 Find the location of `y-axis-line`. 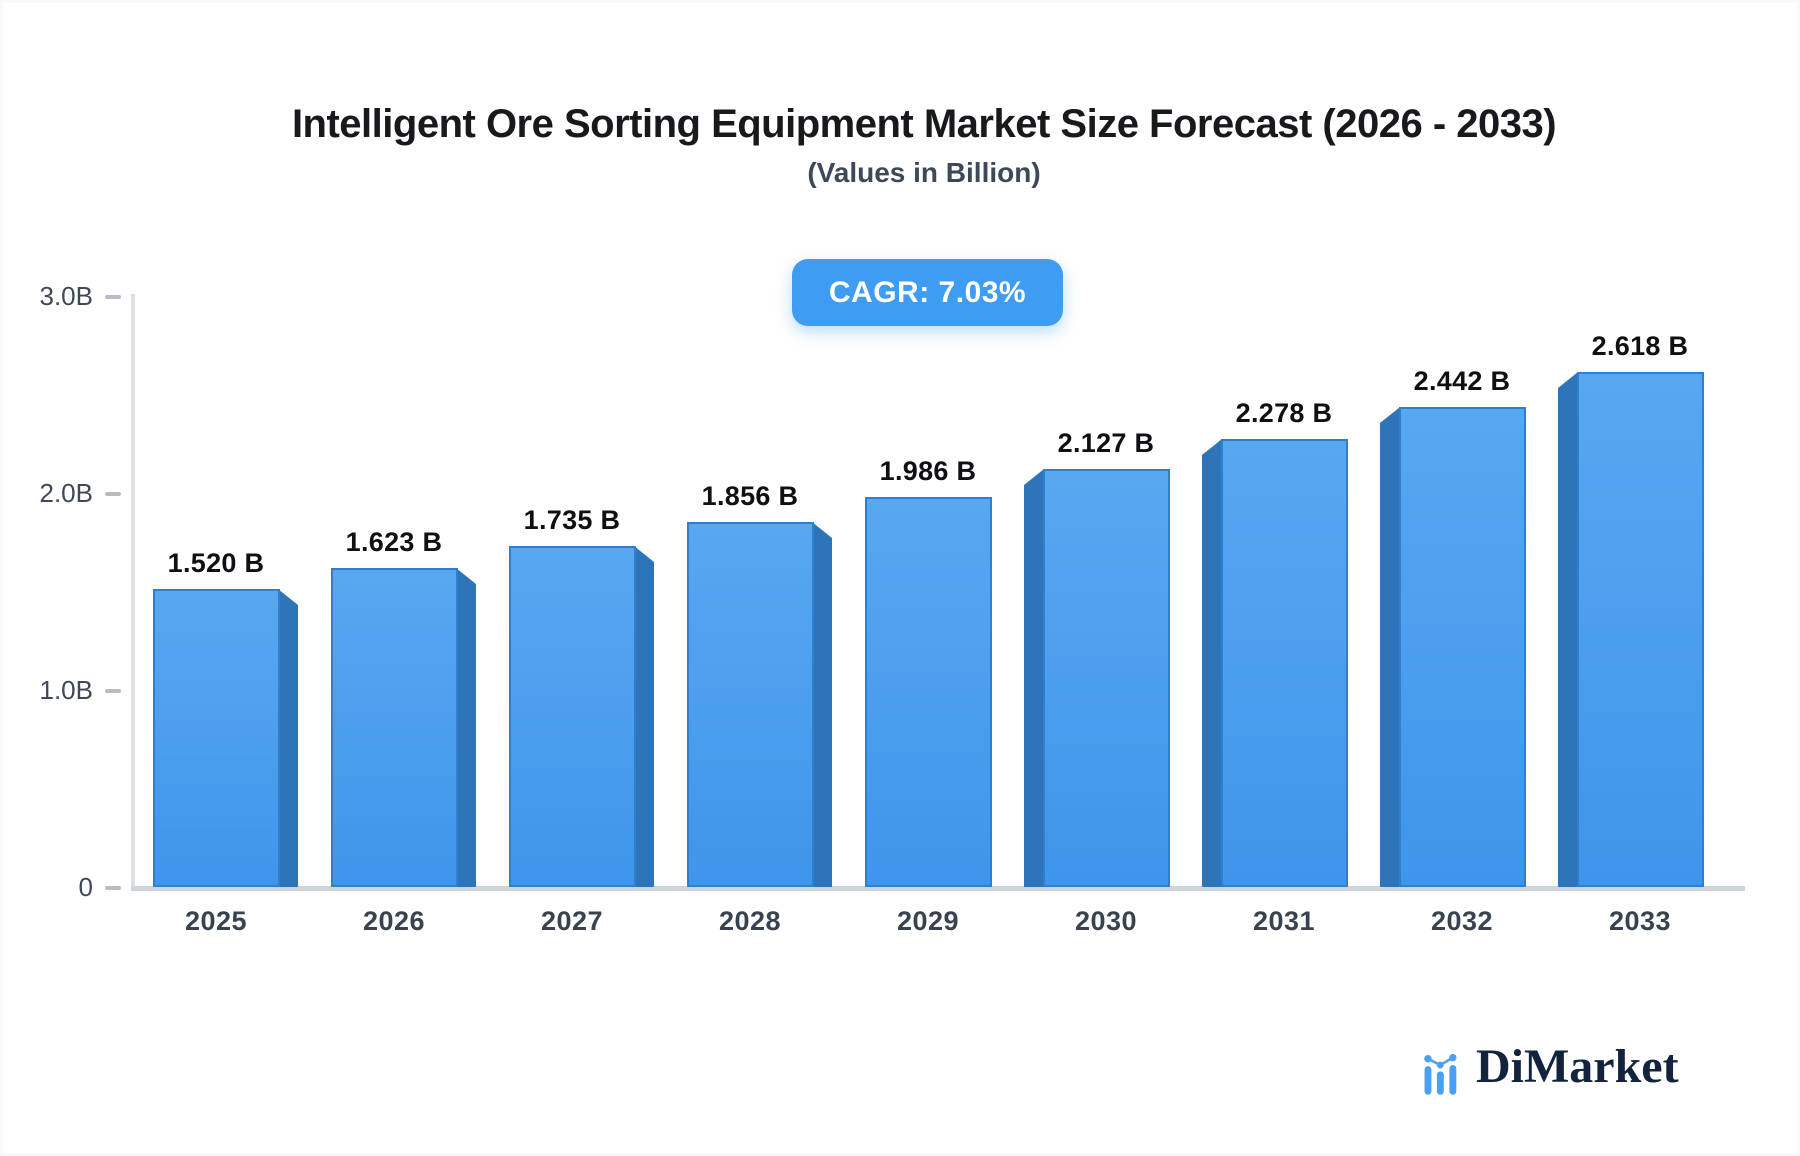

y-axis-line is located at coordinates (133, 591).